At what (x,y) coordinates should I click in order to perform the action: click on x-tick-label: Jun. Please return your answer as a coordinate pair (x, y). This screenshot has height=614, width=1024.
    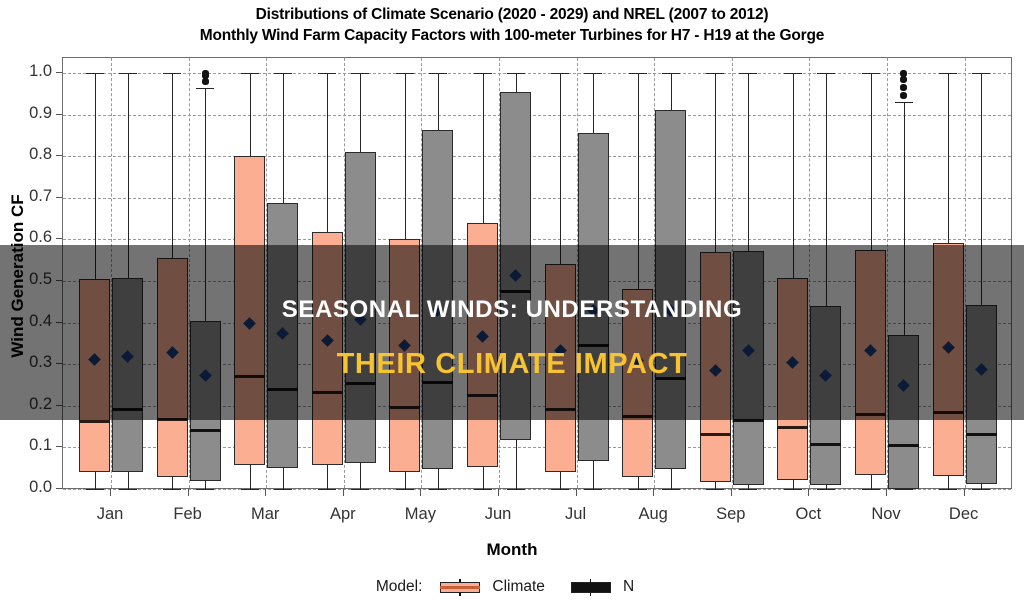
    Looking at the image, I should click on (498, 514).